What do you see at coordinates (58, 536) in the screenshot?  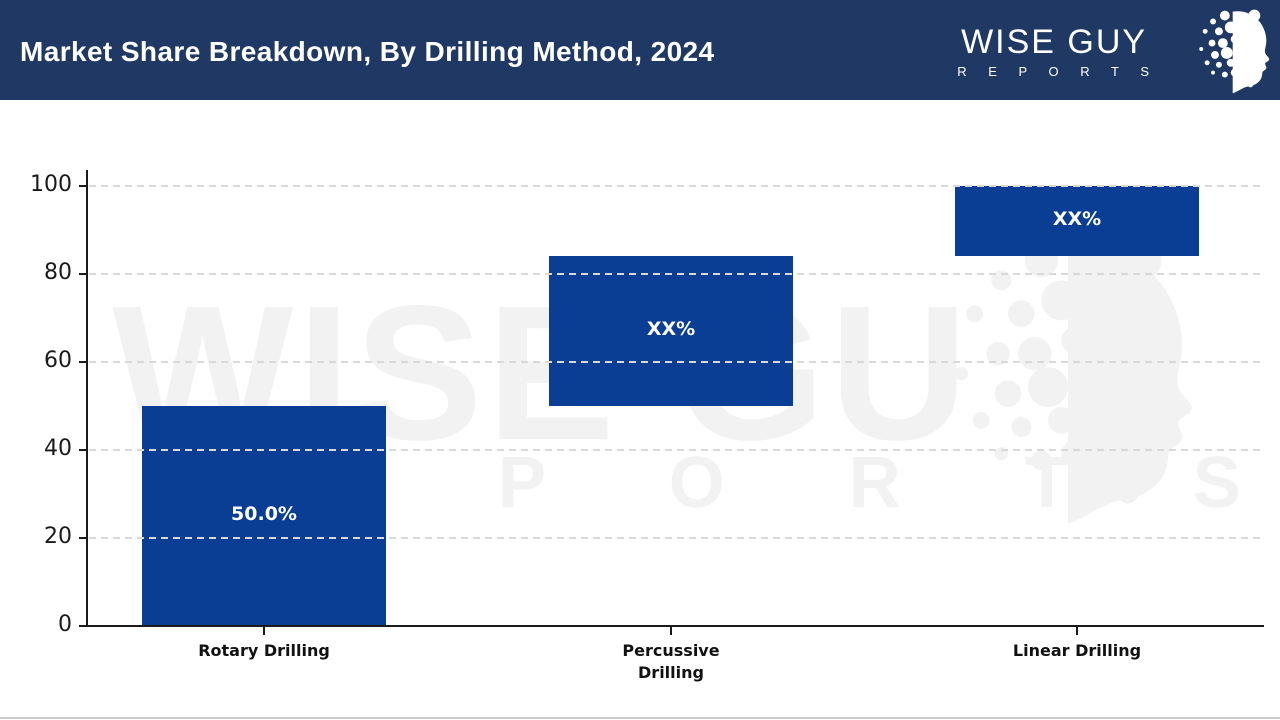 I see `y-tick-label: 20` at bounding box center [58, 536].